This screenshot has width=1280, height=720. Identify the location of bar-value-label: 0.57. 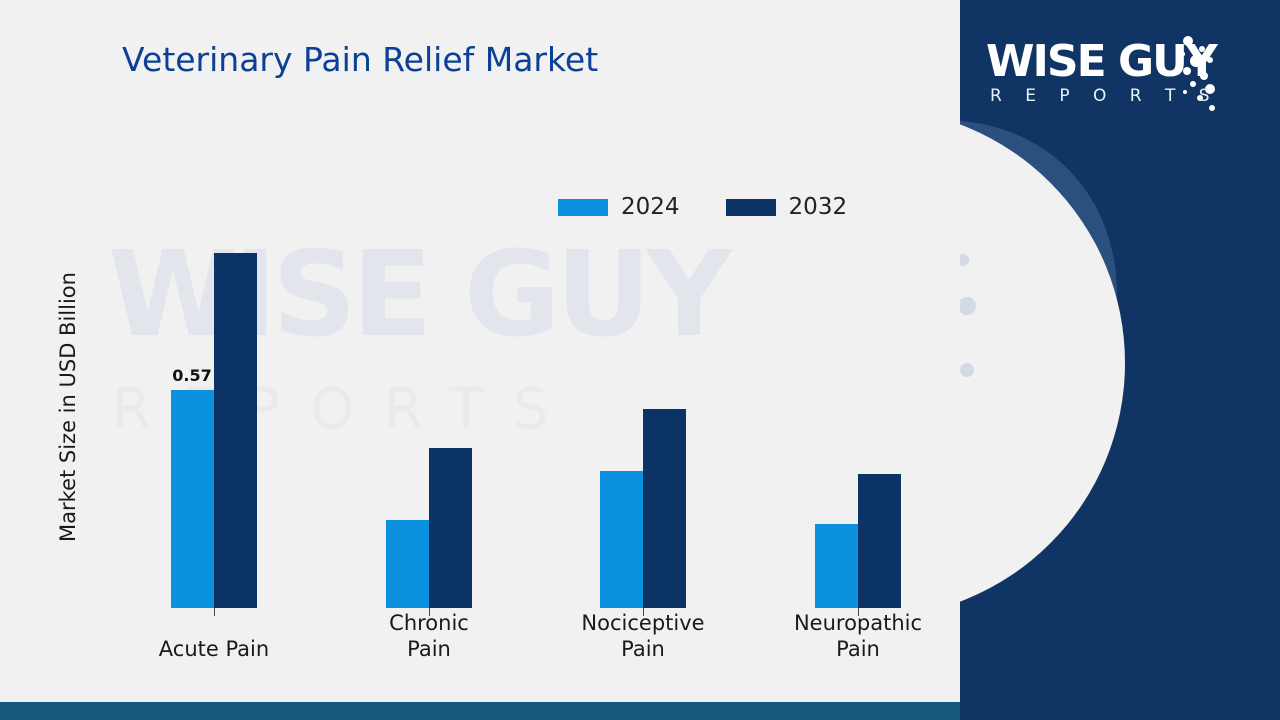
(192, 376).